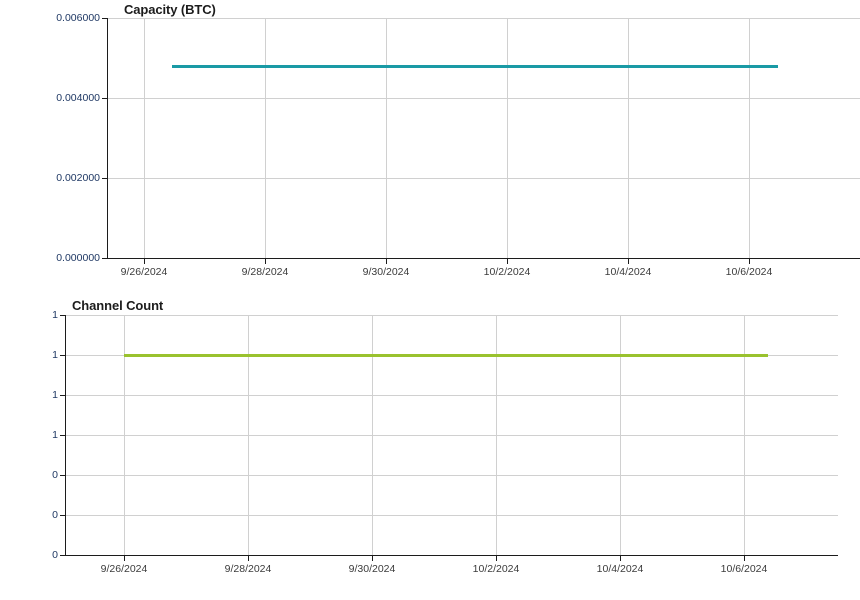 This screenshot has width=860, height=600. What do you see at coordinates (475, 66) in the screenshot?
I see `series-line-capacity` at bounding box center [475, 66].